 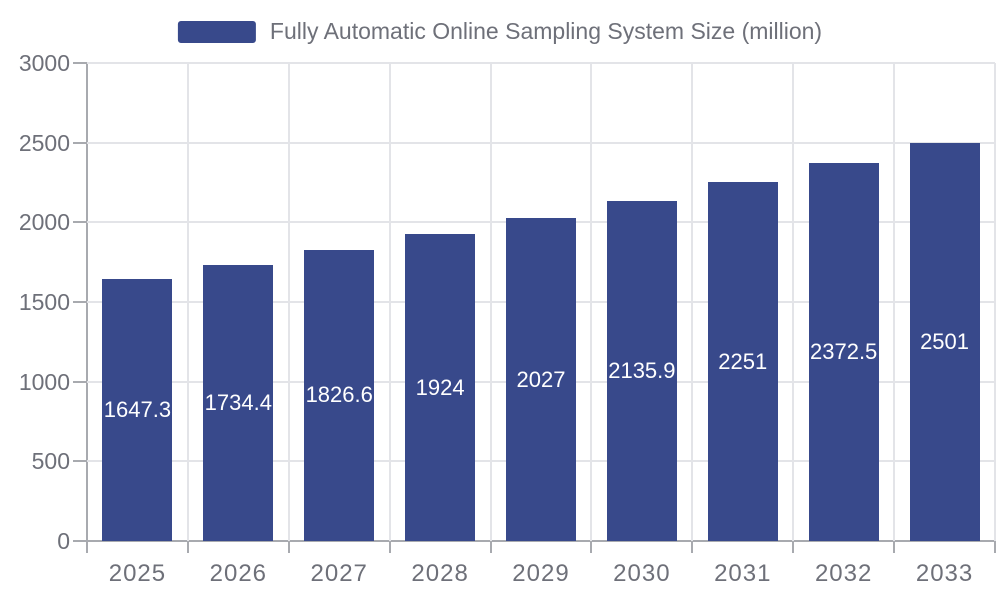 I want to click on y-axis-label: 0, so click(x=63, y=541).